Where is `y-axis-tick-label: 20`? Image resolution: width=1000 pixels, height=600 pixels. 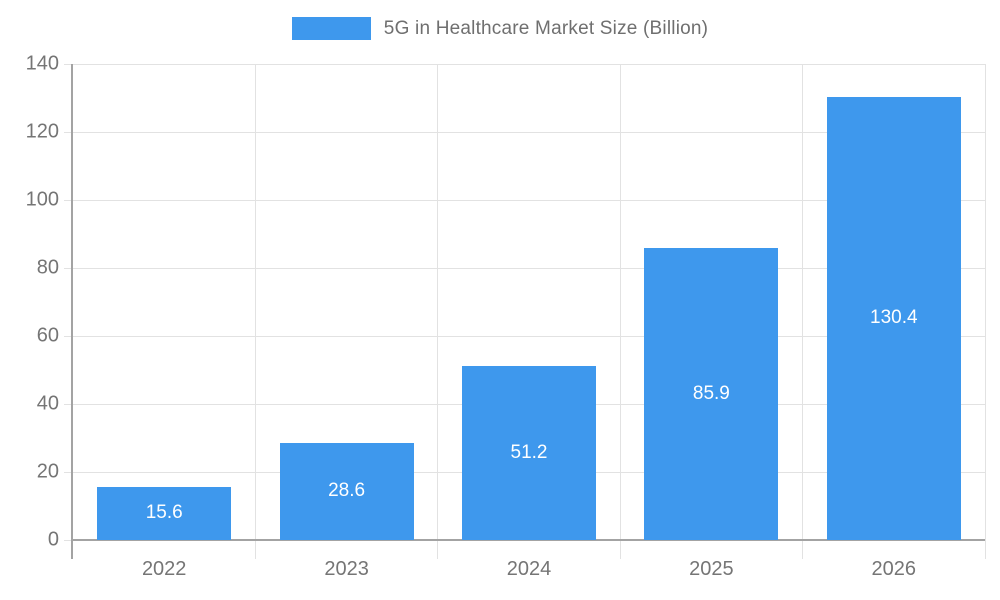
y-axis-tick-label: 20 is located at coordinates (47, 471).